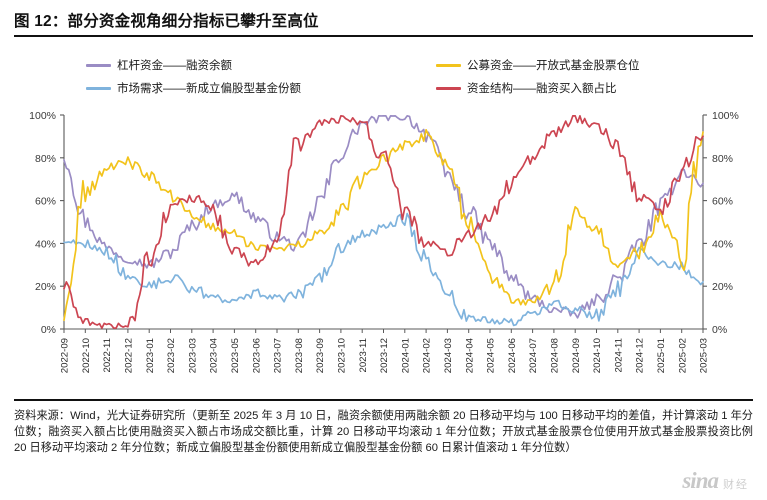 The image size is (767, 500). Describe the element at coordinates (278, 355) in the screenshot. I see `x-axis-tick-2023-07: 2023-07` at that location.